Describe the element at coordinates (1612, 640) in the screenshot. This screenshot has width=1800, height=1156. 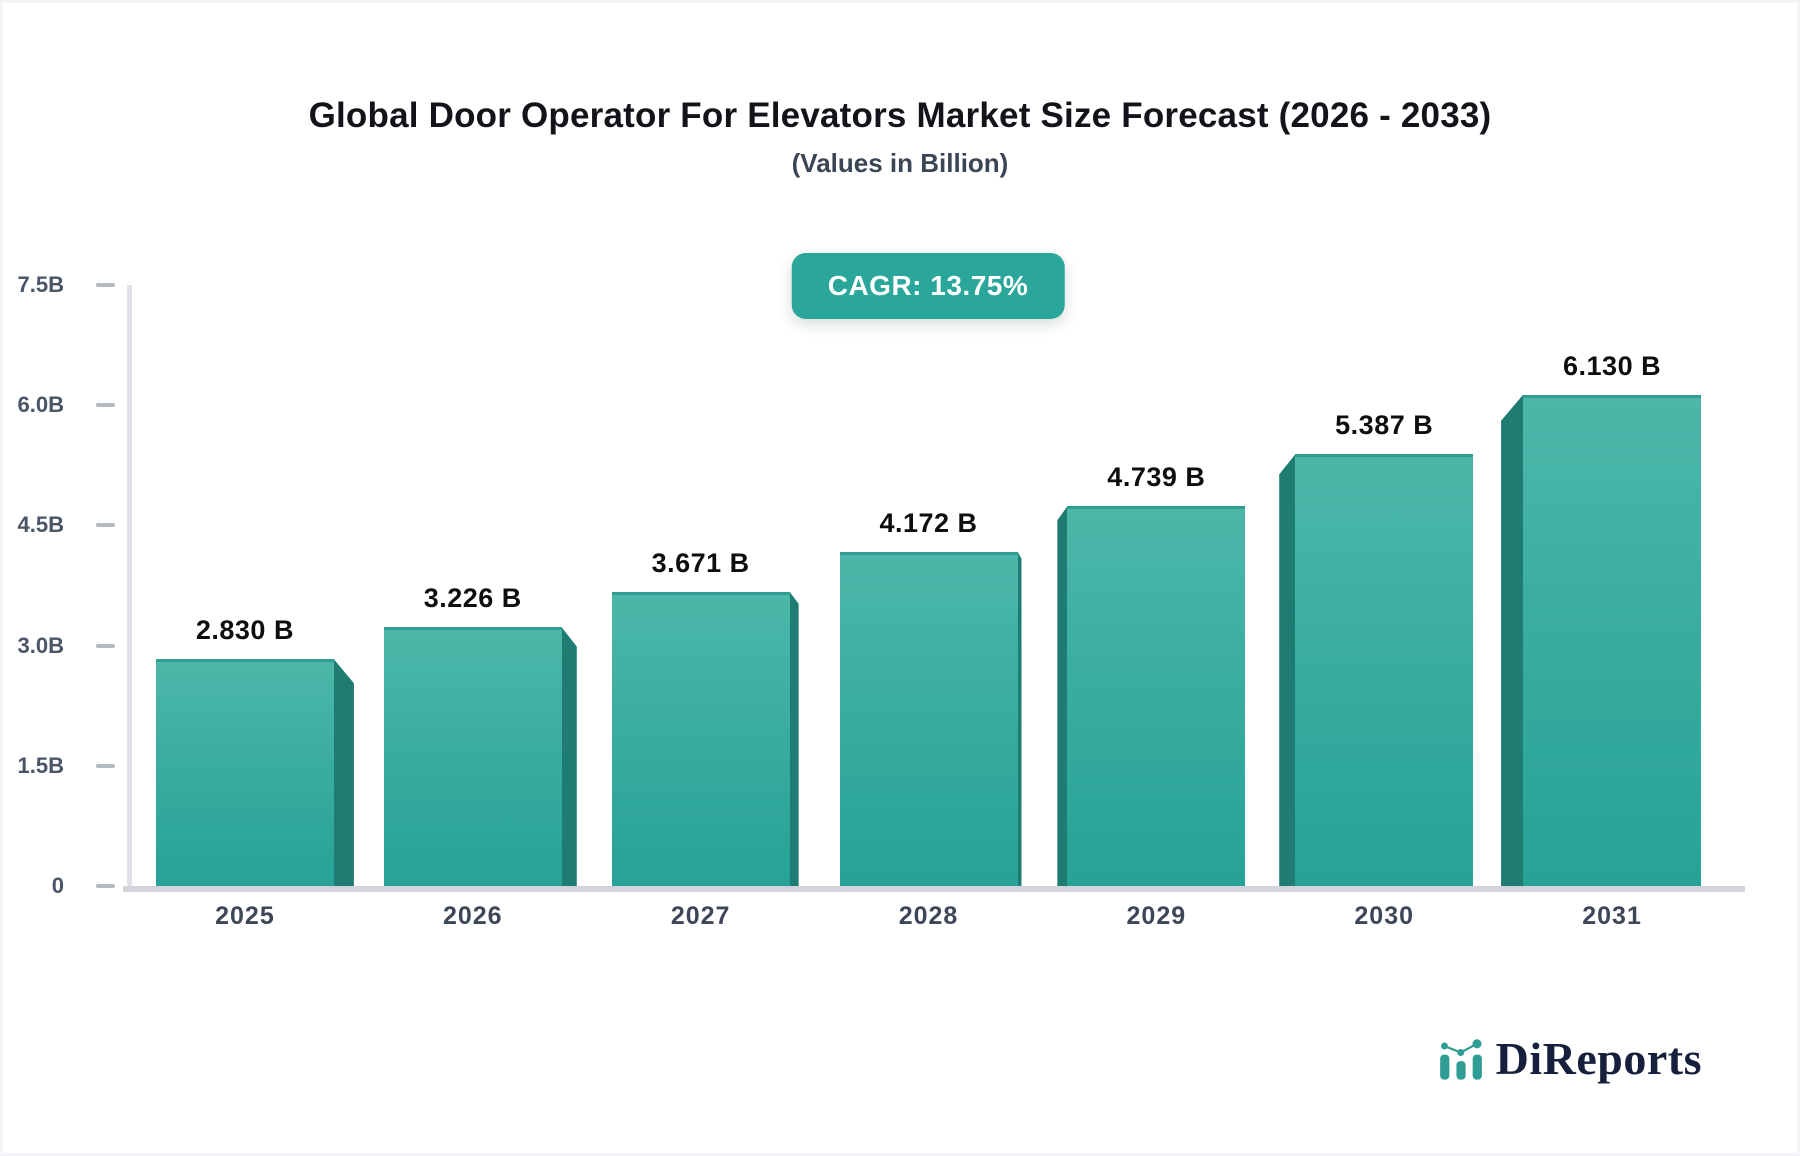
I see `bar-2031` at that location.